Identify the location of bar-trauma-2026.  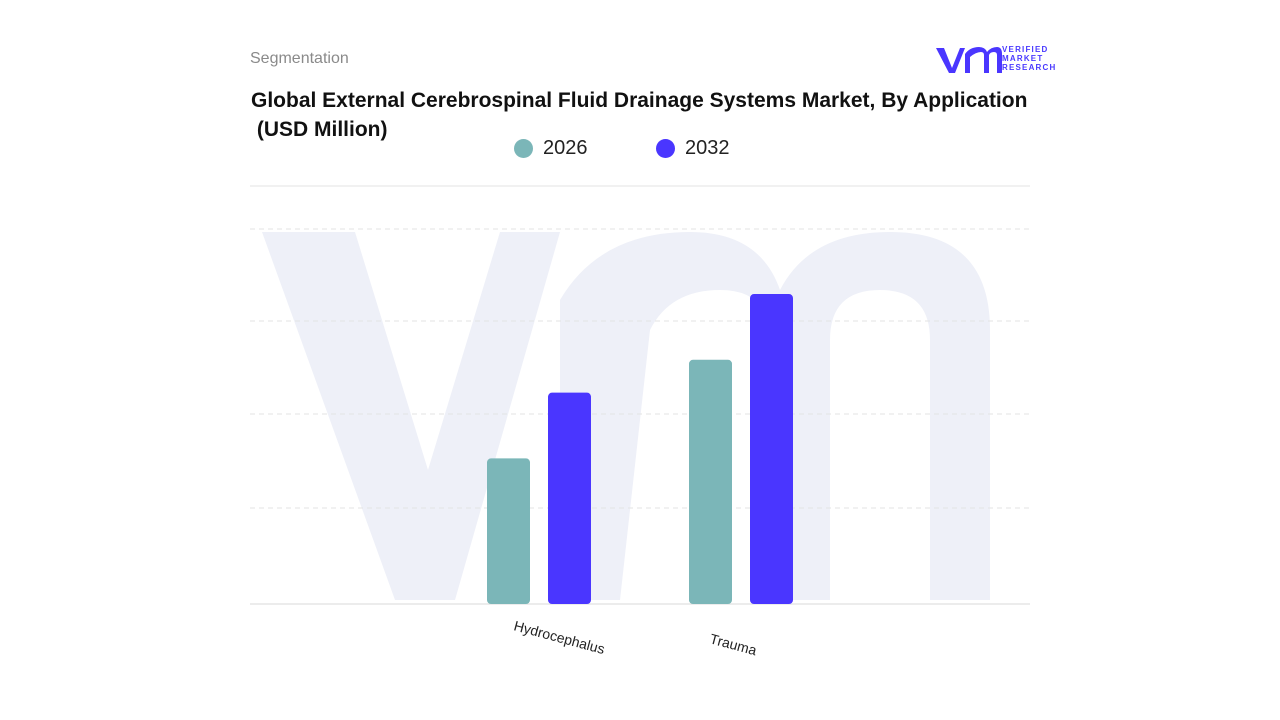
(710, 481).